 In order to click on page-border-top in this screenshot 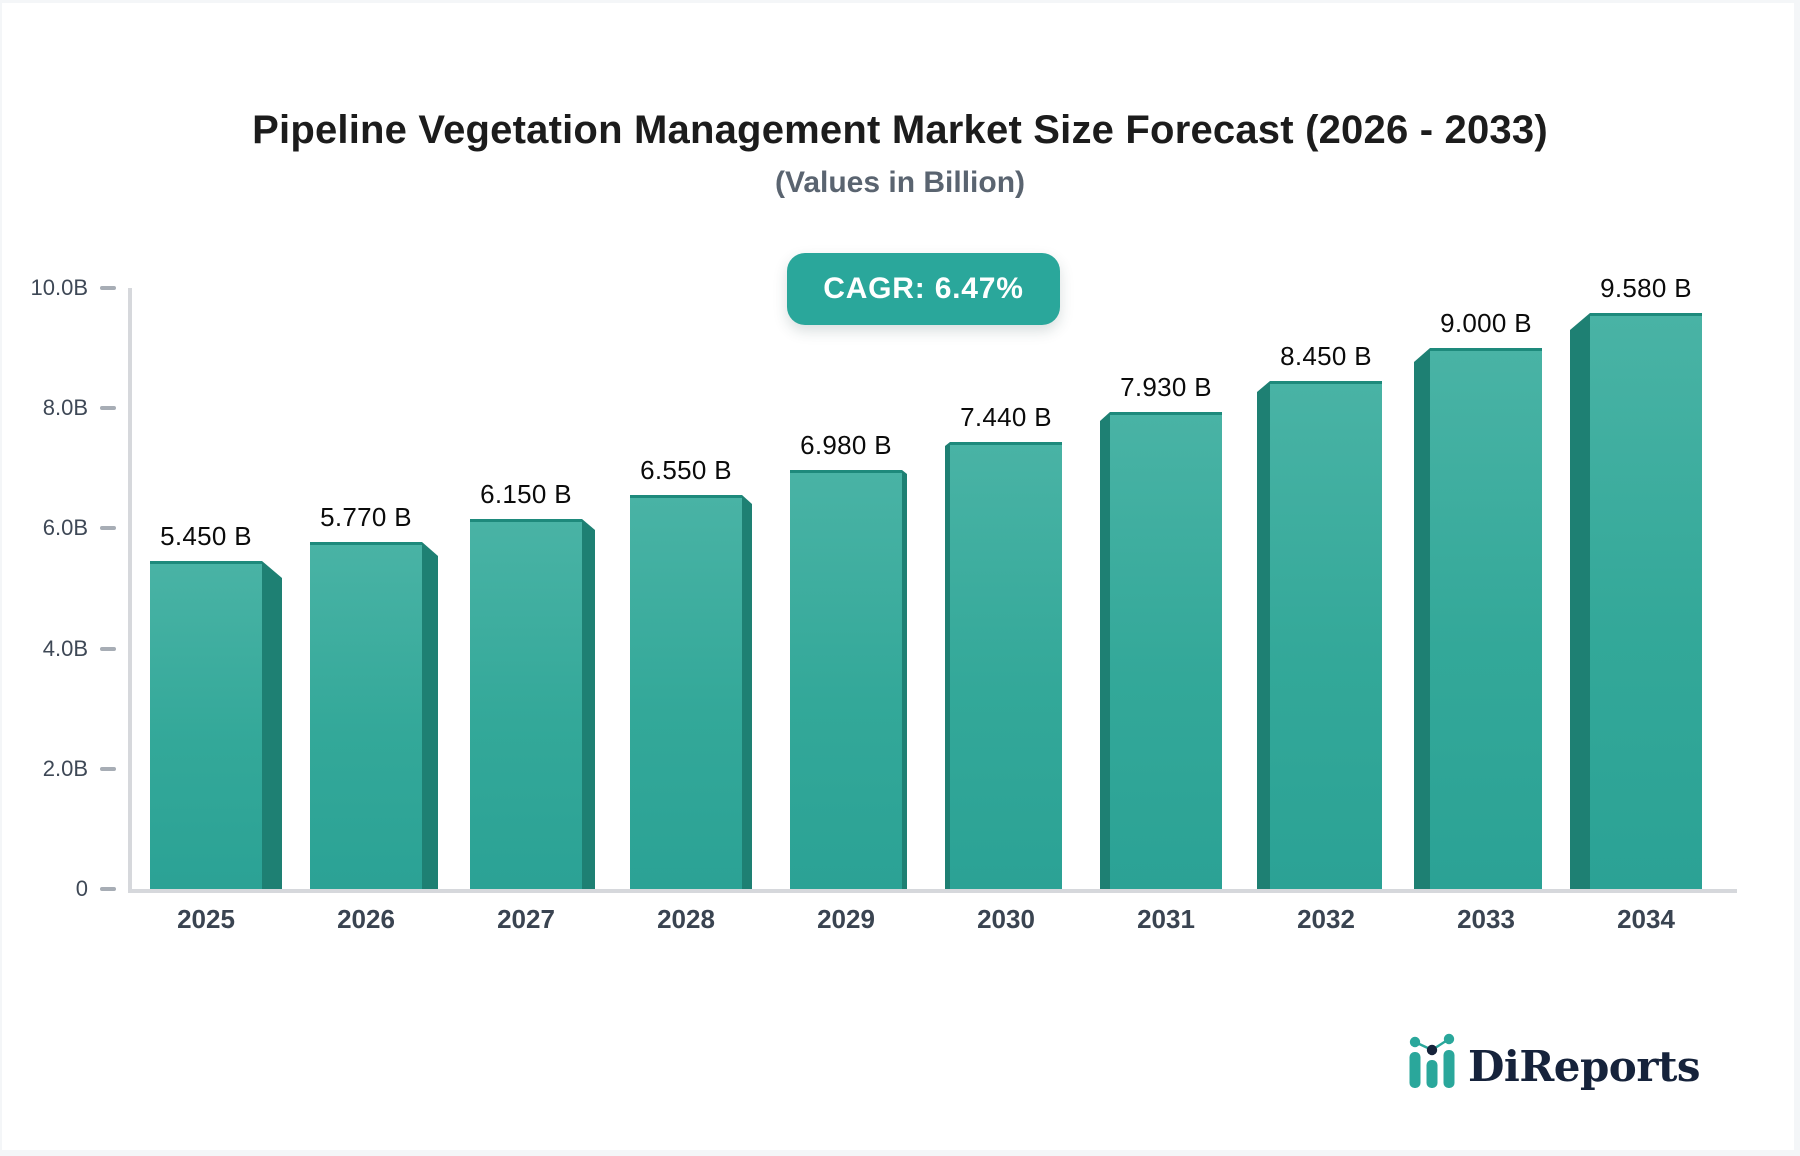, I will do `click(900, 1)`.